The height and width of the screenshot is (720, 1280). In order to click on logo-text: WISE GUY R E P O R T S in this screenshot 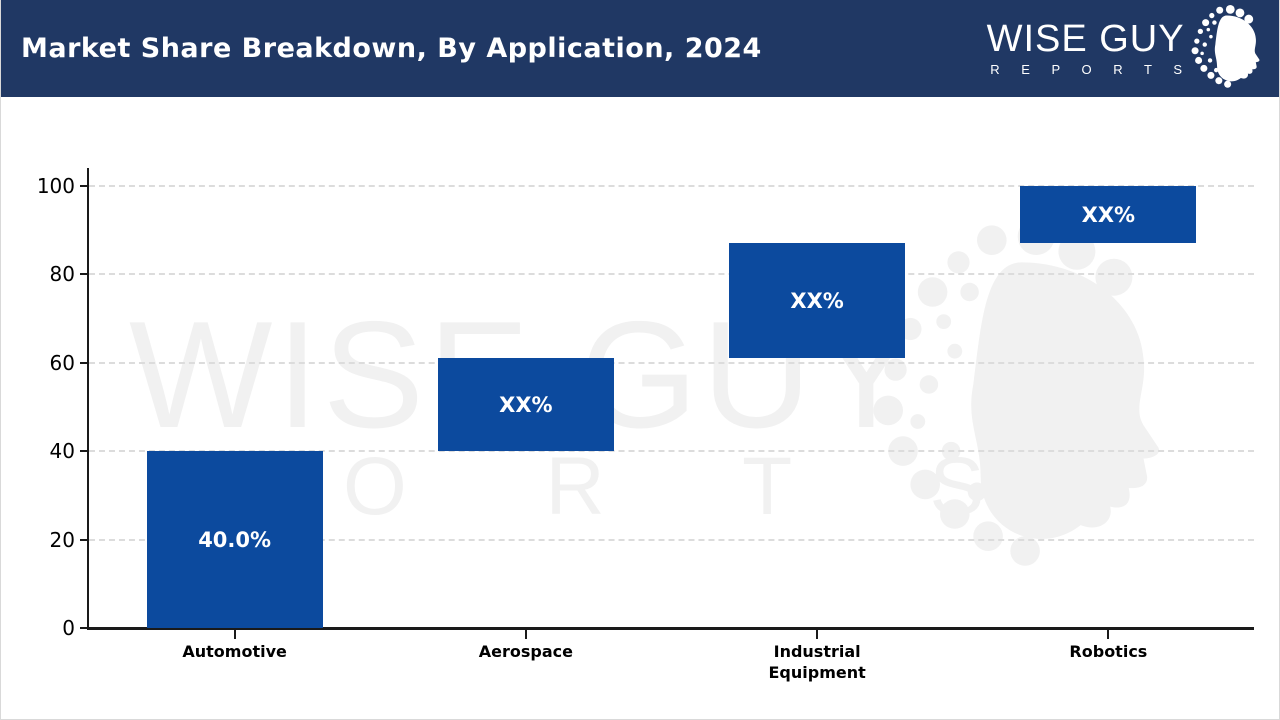, I will do `click(1085, 48)`.